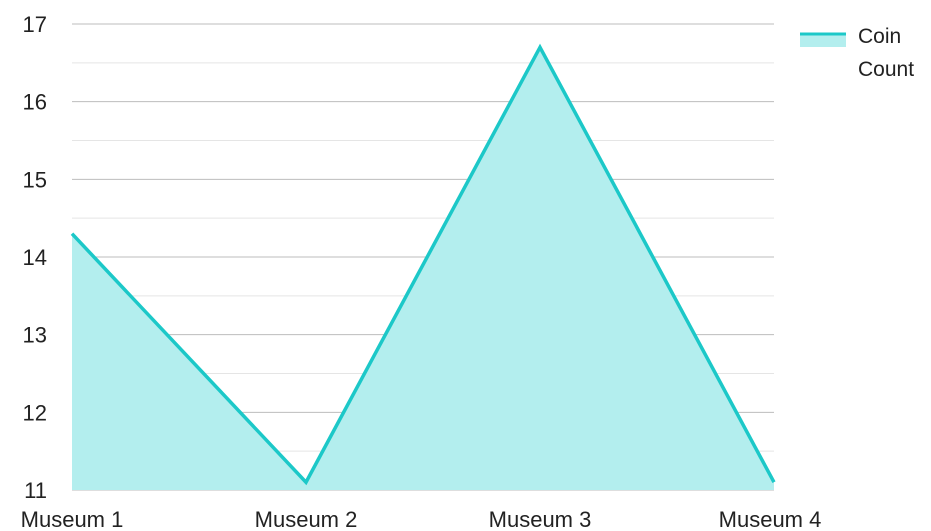 The width and height of the screenshot is (931, 531). What do you see at coordinates (421, 519) in the screenshot?
I see `x-axis-ticks: Museum 1 Museum 2 Museum 3 Museum 4` at bounding box center [421, 519].